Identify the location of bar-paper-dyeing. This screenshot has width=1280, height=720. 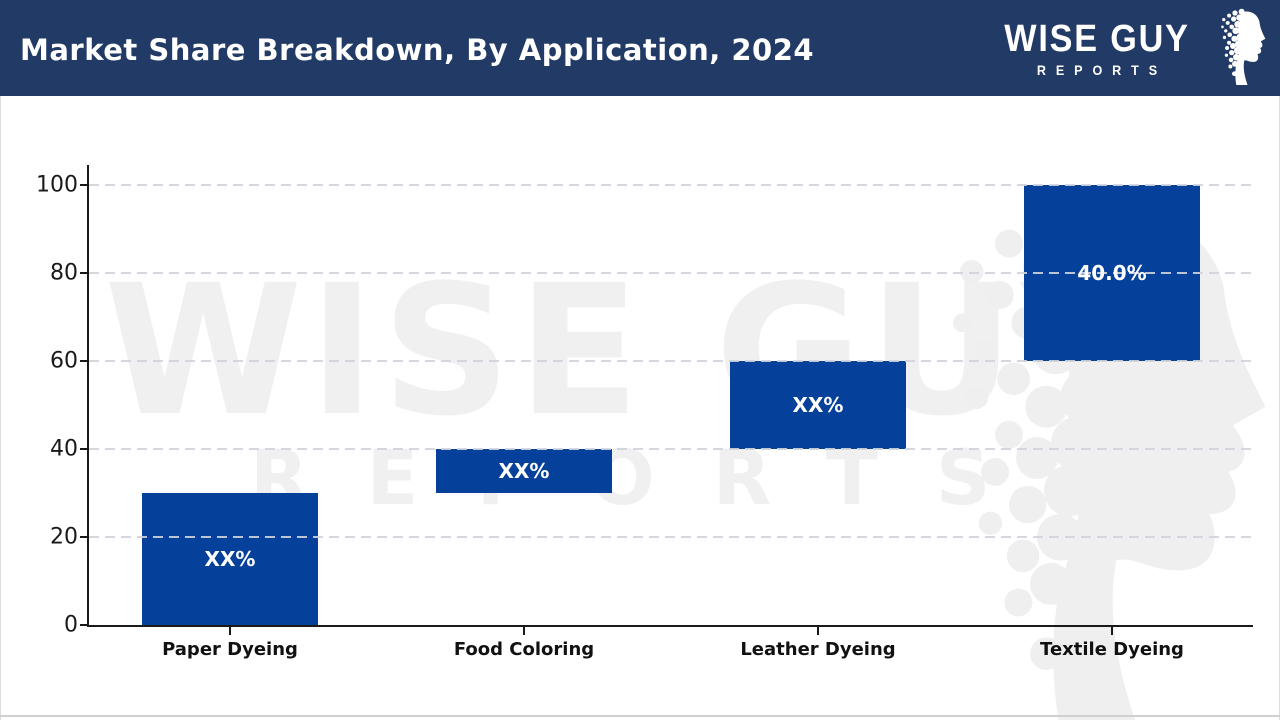
(230, 559).